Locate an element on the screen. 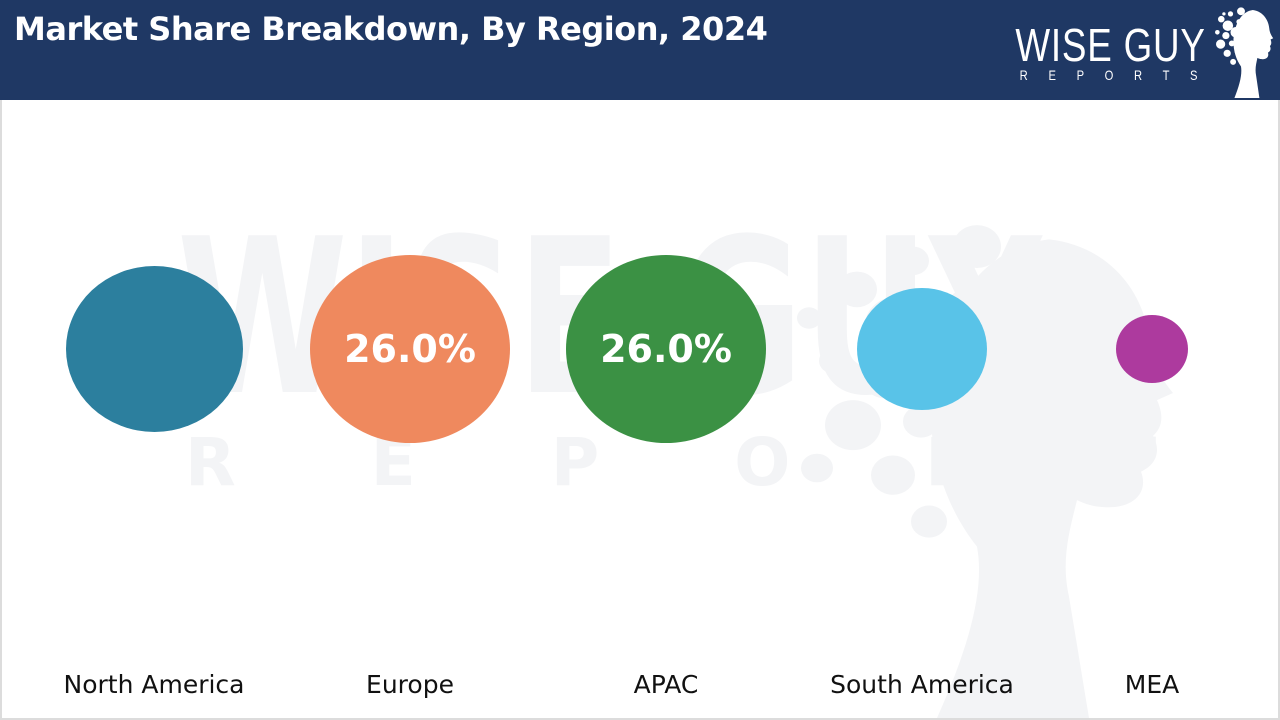 This screenshot has height=720, width=1280. logo-wordmark: WISE GUY R E P O R T S is located at coordinates (1110, 51).